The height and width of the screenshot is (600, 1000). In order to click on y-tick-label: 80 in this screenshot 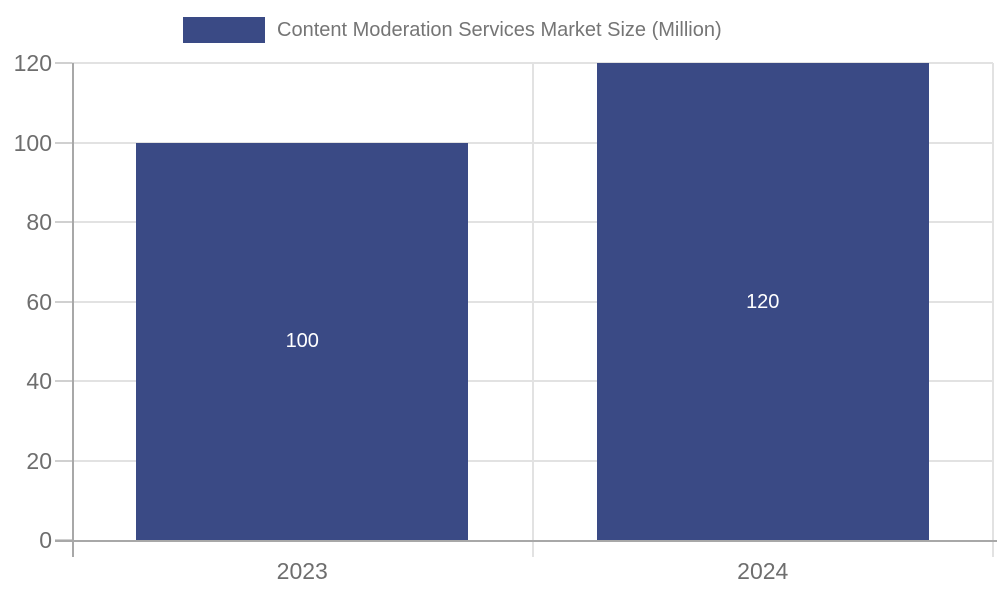, I will do `click(39, 222)`.